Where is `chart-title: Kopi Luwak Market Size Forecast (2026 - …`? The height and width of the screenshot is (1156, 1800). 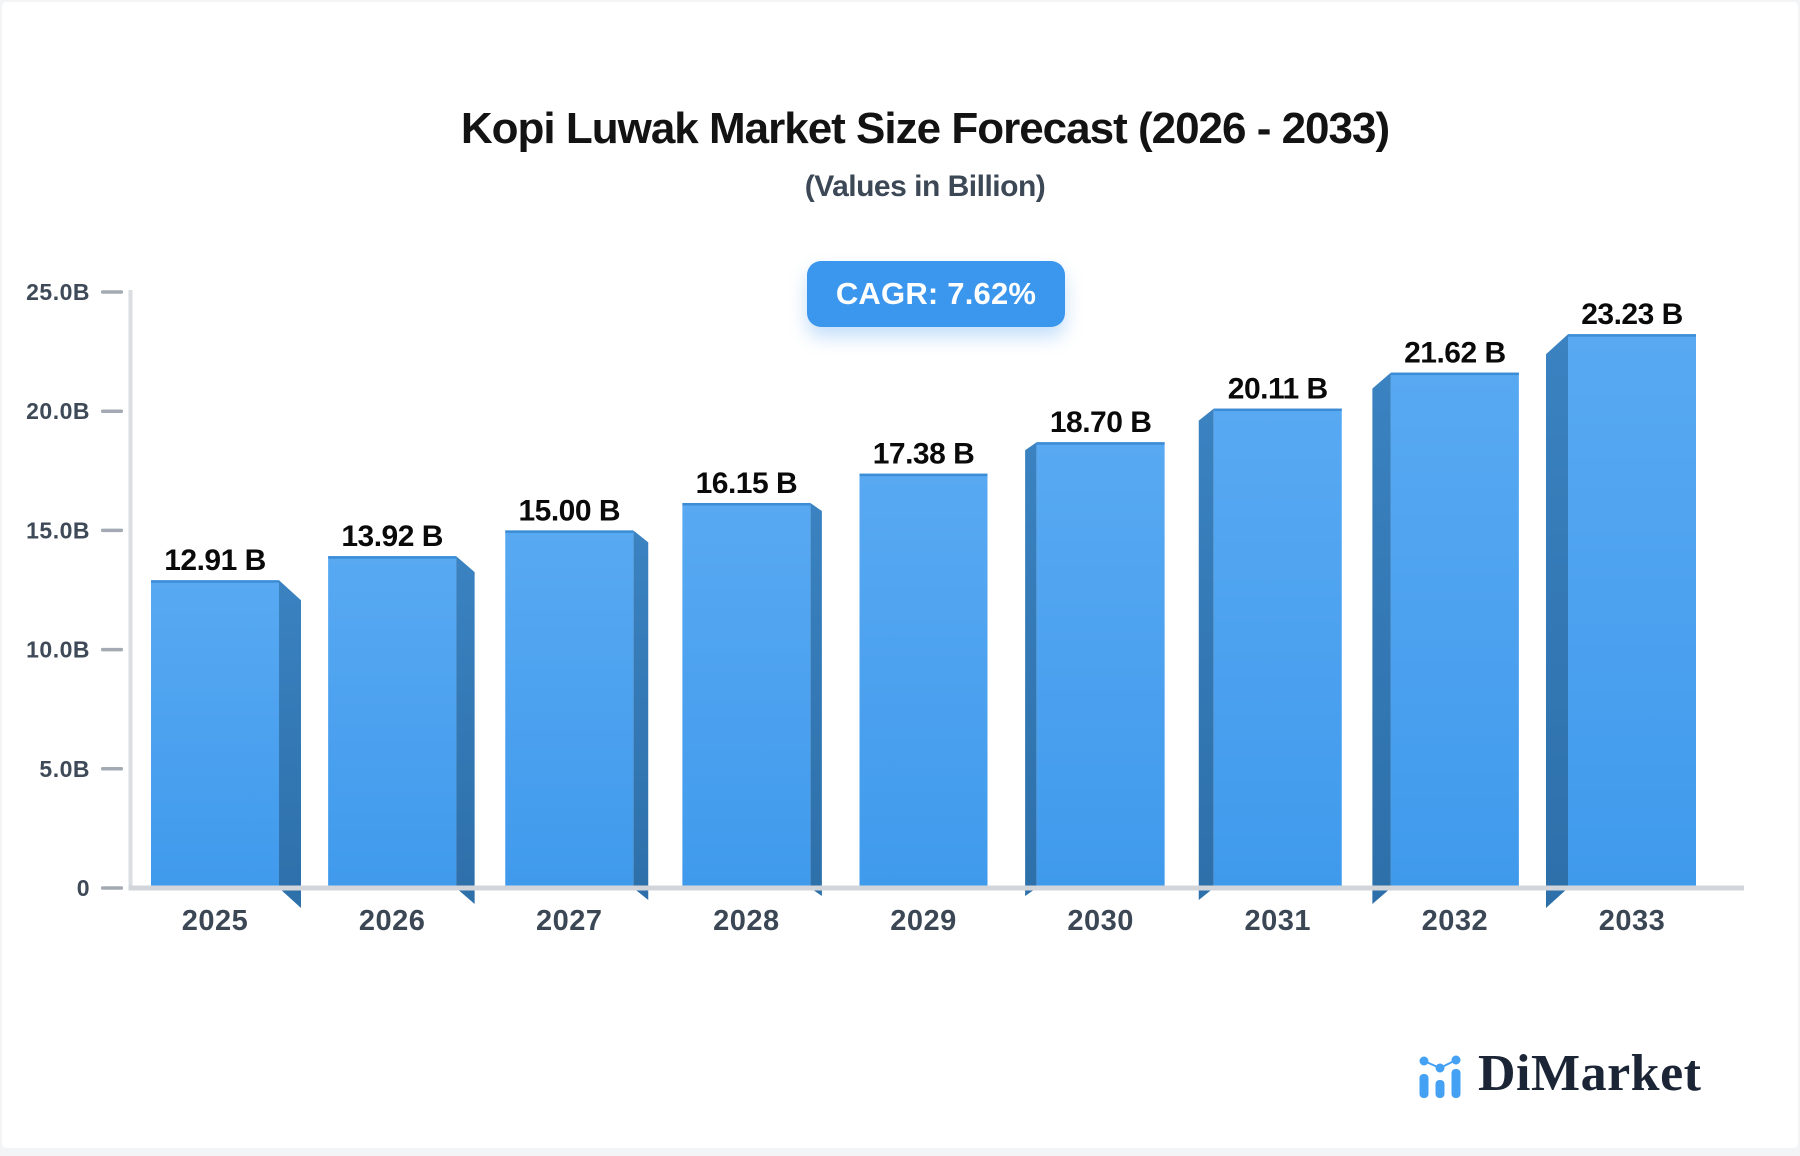
chart-title: Kopi Luwak Market Size Forecast (2026 - … is located at coordinates (925, 128).